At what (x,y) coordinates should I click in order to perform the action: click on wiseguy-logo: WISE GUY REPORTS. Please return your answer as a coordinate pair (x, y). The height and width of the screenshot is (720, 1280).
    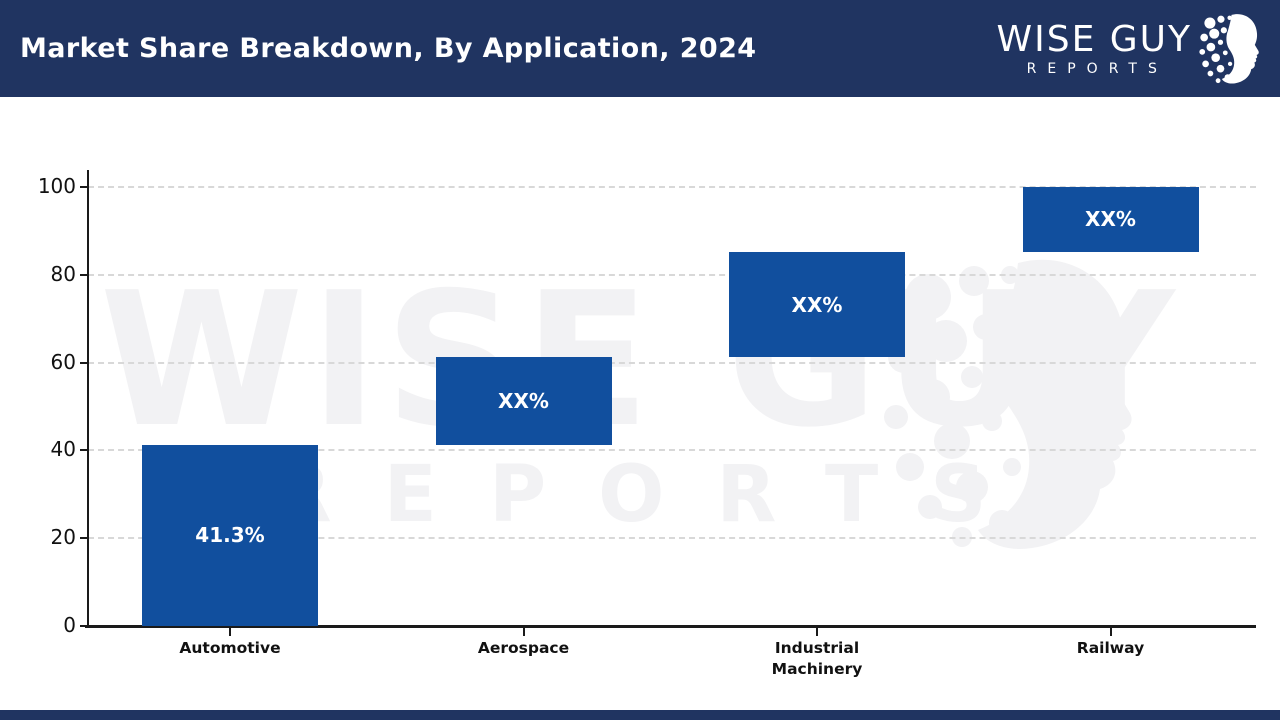
    Looking at the image, I should click on (1133, 49).